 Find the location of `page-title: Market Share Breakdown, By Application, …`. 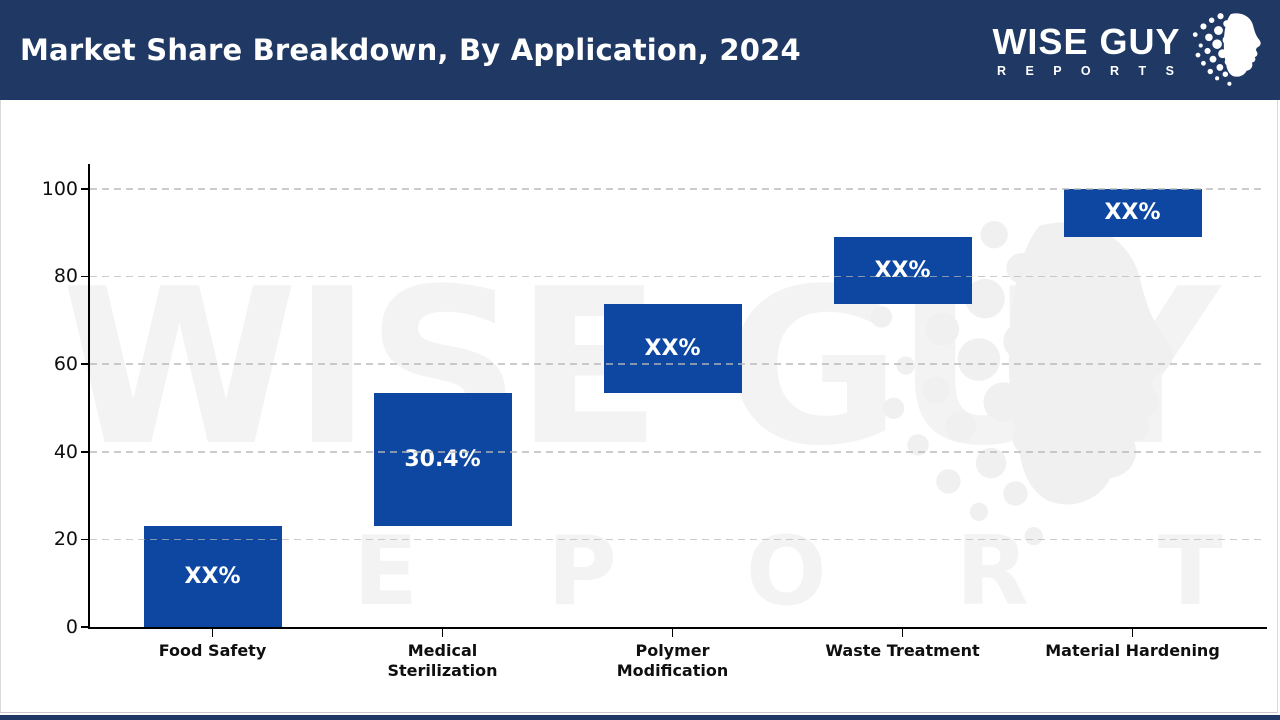

page-title: Market Share Breakdown, By Application, … is located at coordinates (410, 50).